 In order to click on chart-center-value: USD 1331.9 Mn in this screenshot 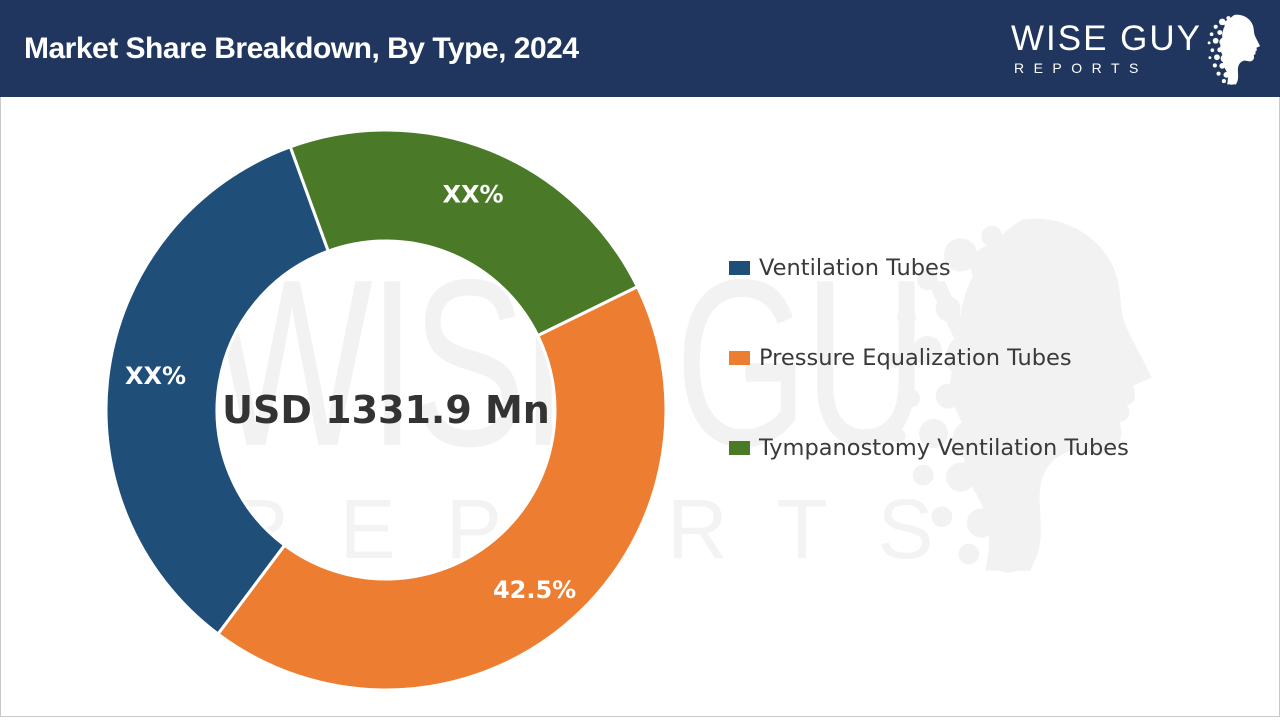, I will do `click(386, 410)`.